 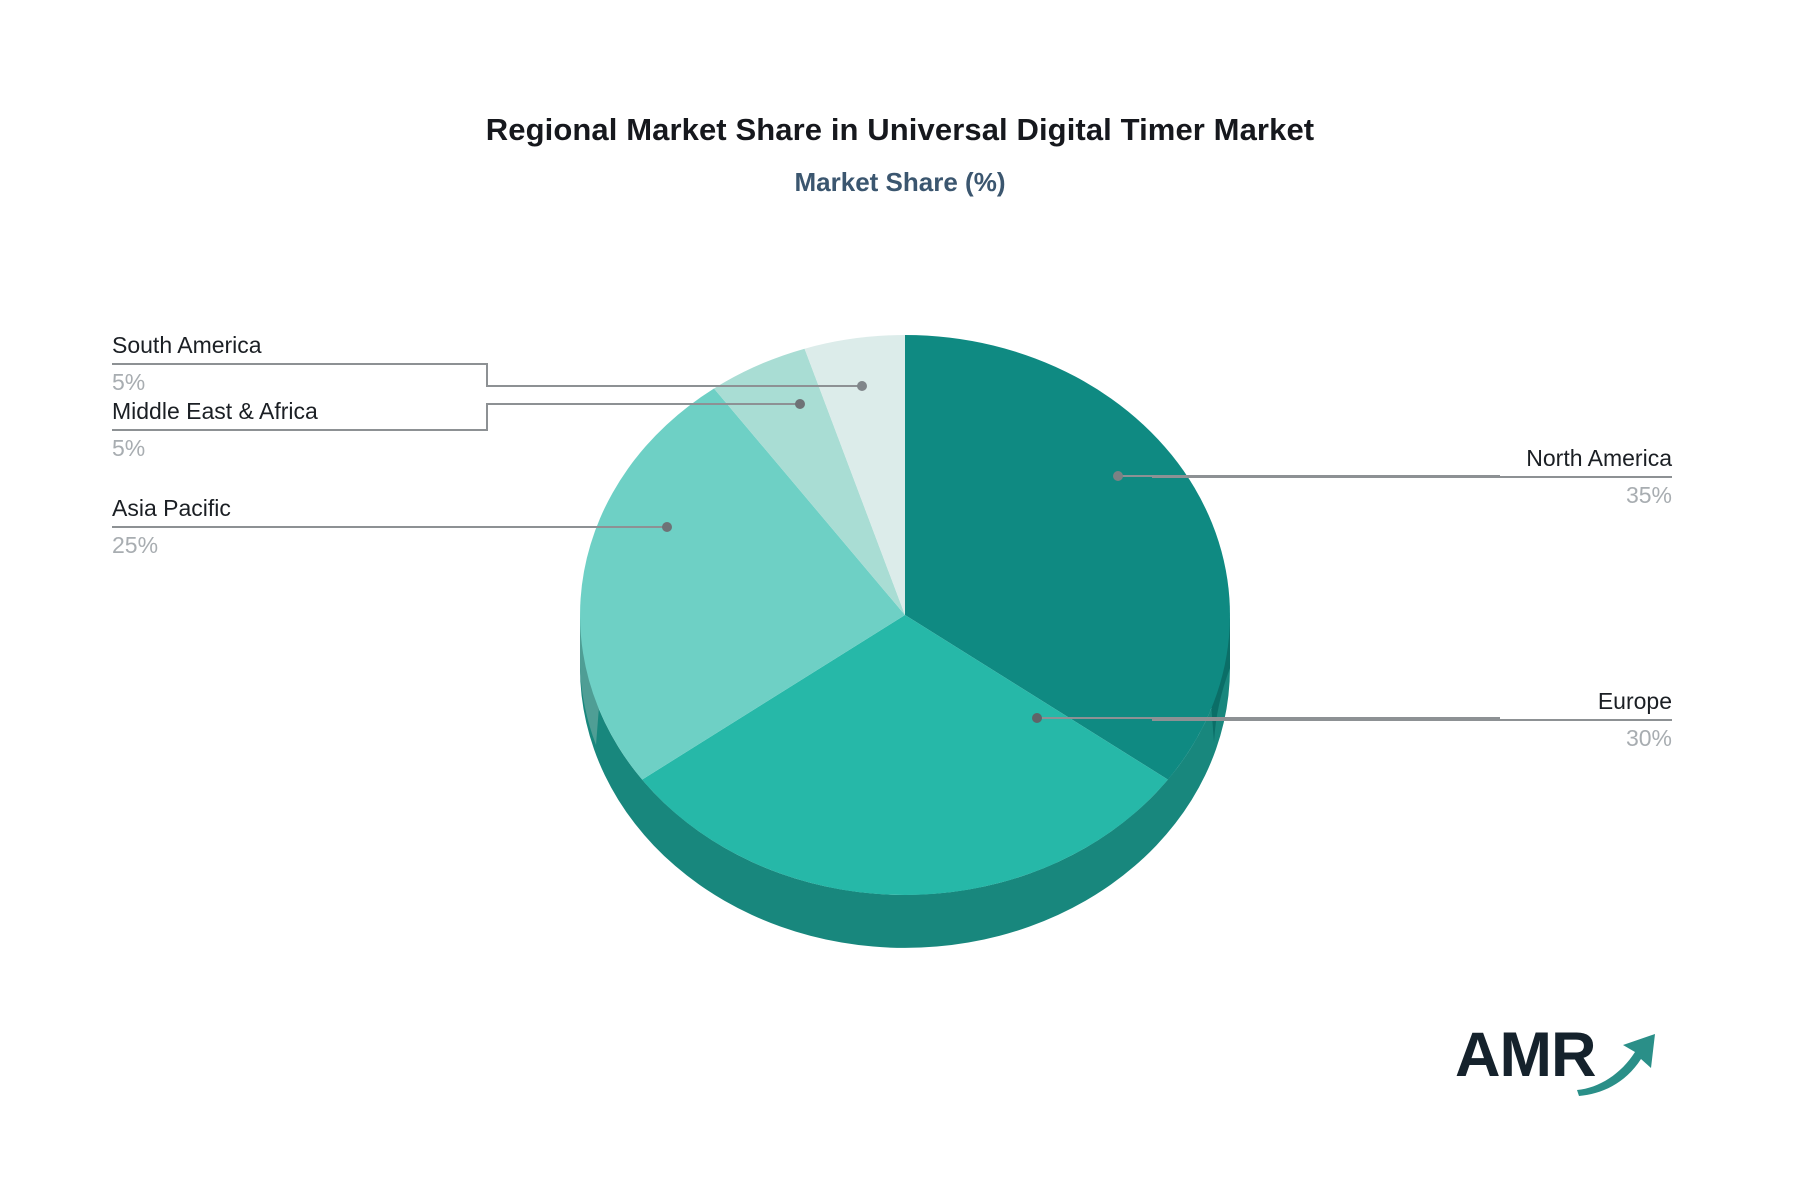 I want to click on callout-asia-pacific: Asia Pacific 25%, so click(x=342, y=526).